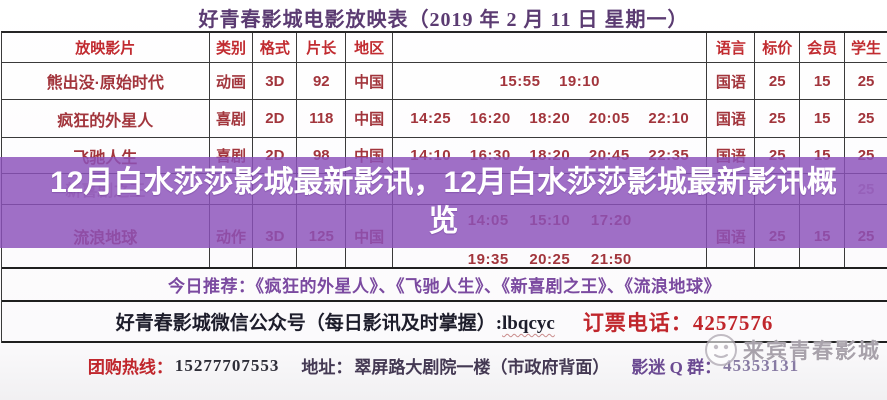 This screenshot has height=400, width=887. Describe the element at coordinates (370, 47) in the screenshot. I see `header-region: 地区` at that location.